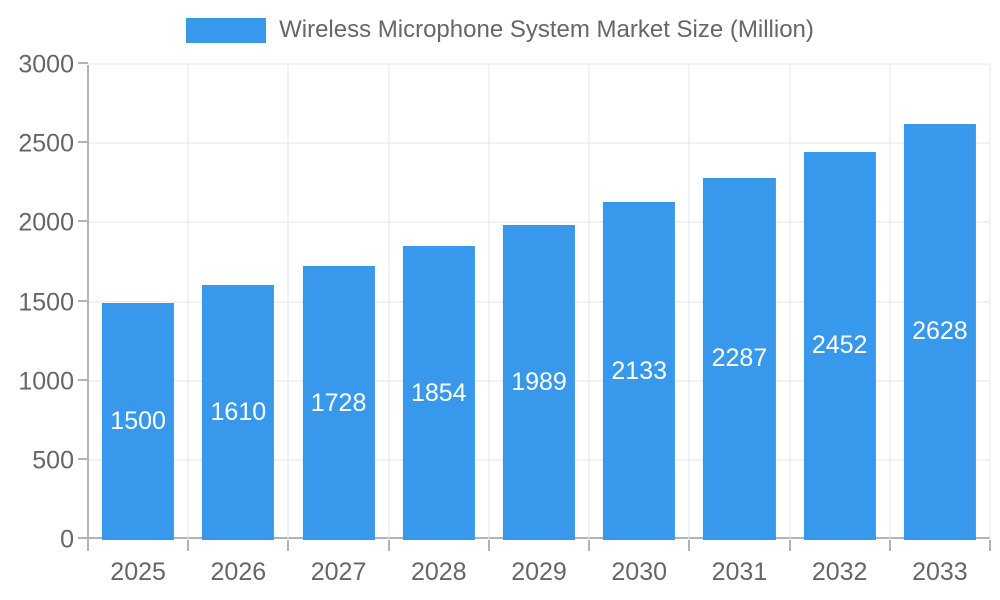  I want to click on x-axis-label-2030: 2030, so click(639, 572).